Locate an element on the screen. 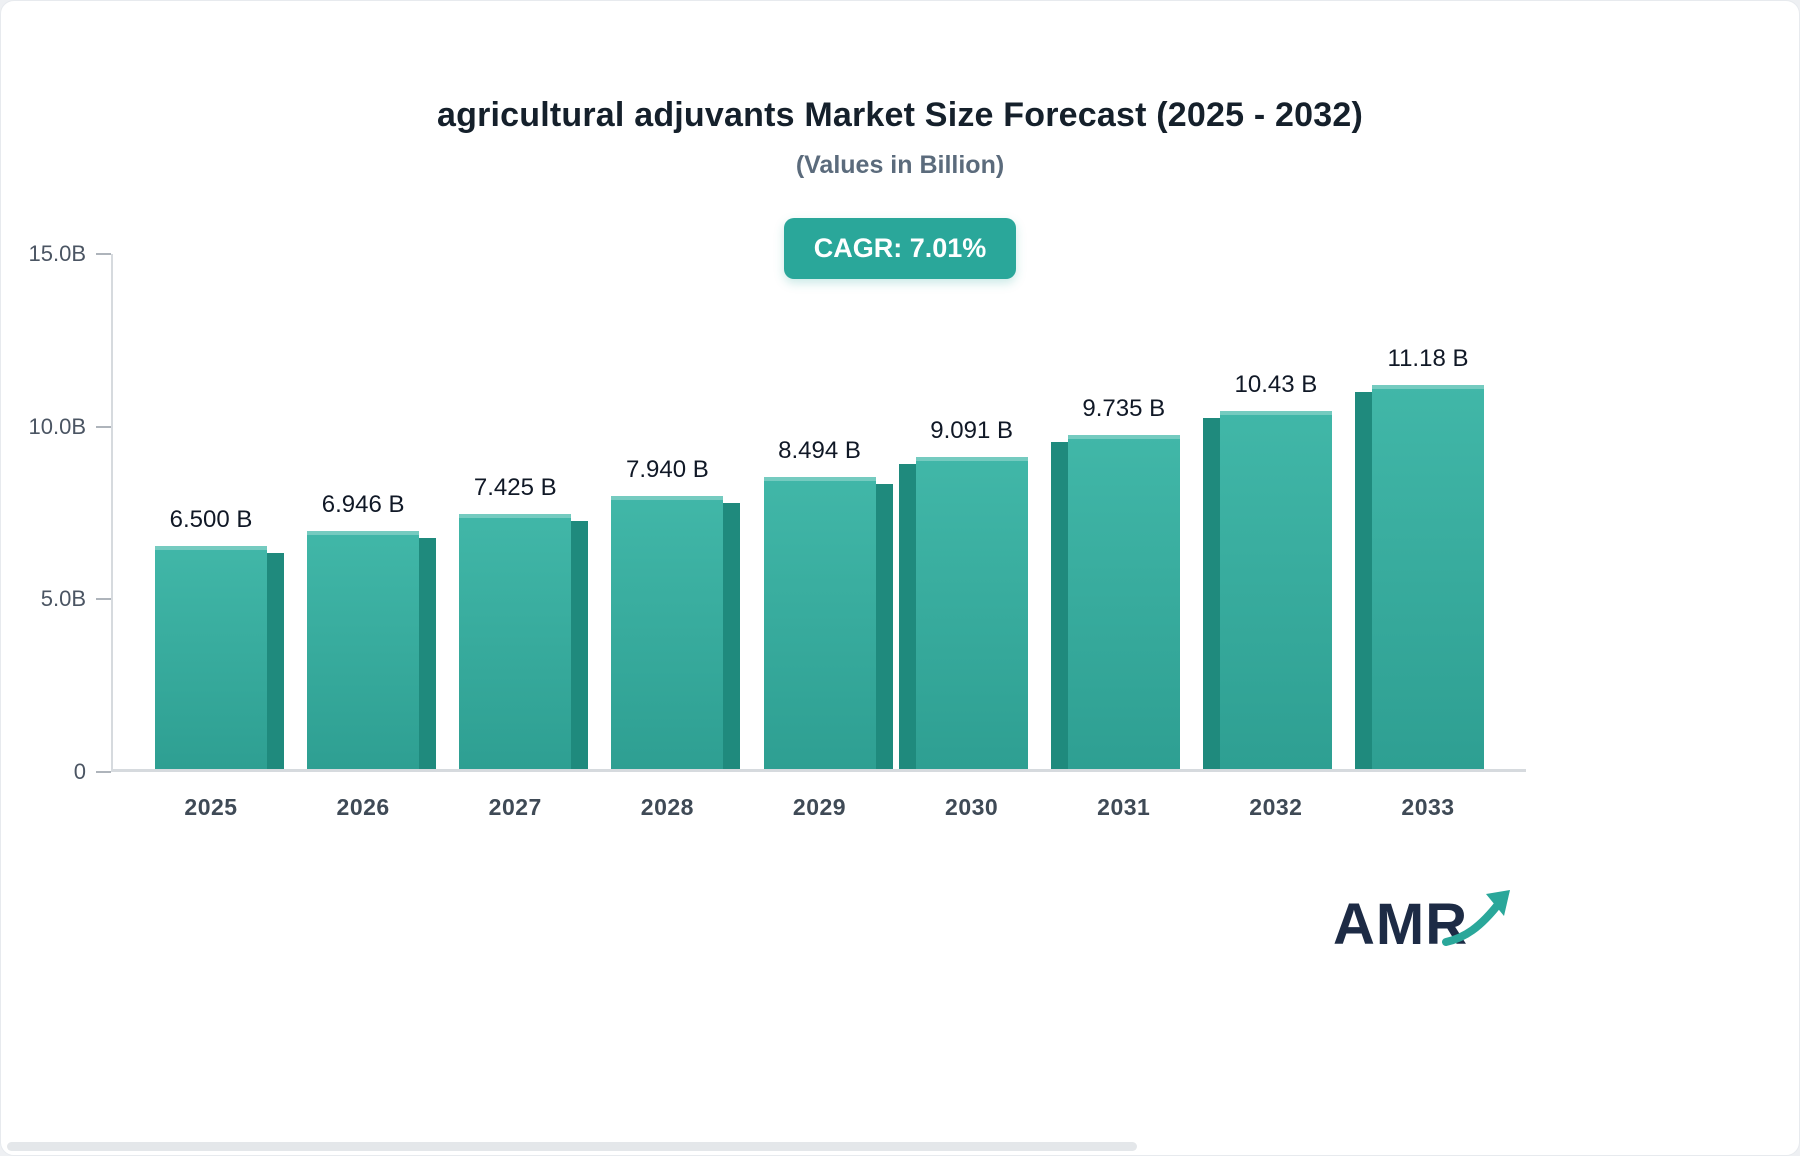  cagr-badge: CAGR: 7.01% is located at coordinates (900, 248).